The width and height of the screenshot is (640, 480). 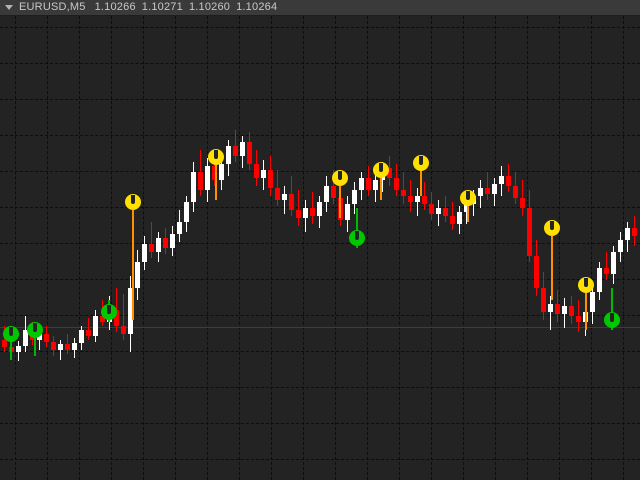 I want to click on symbol-timeframe-label: EURUSD,M5, so click(x=52, y=7).